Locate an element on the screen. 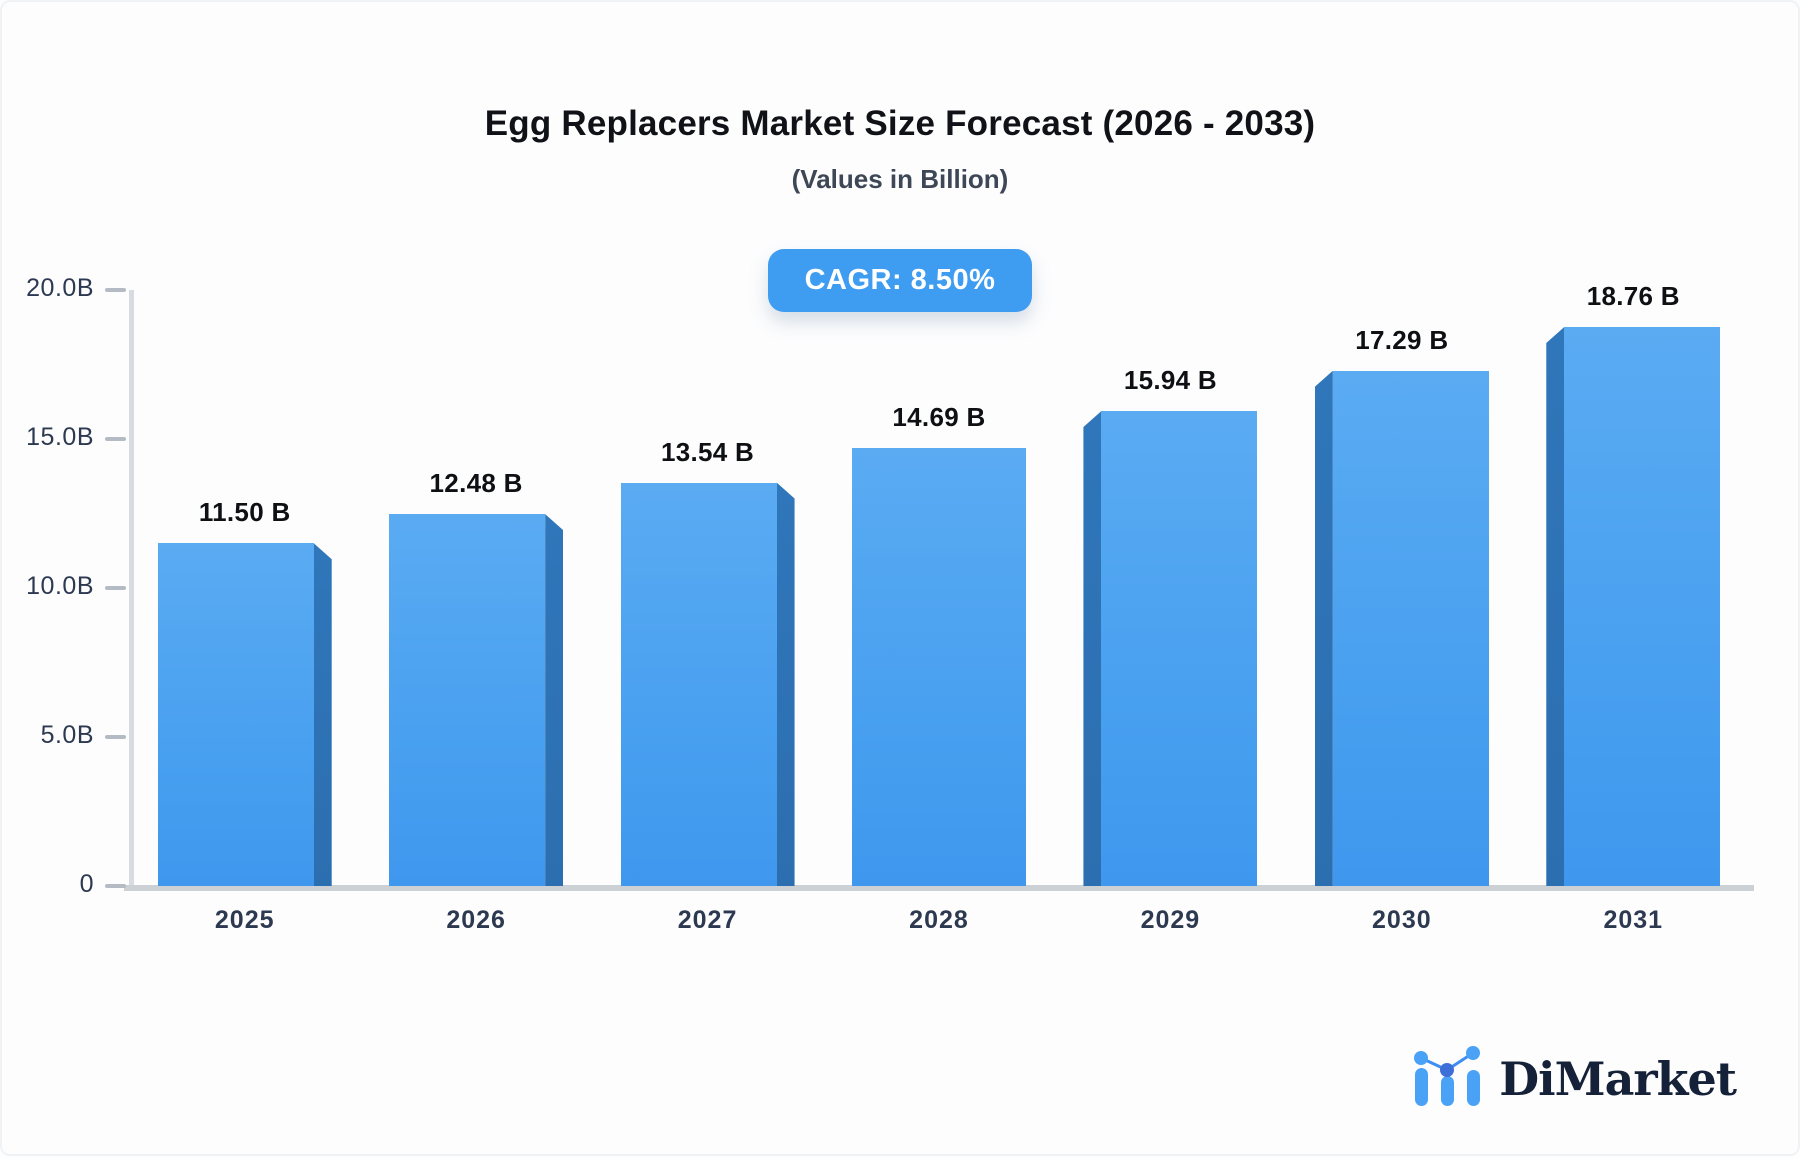  y-axis-tick-label: 15.0B is located at coordinates (60, 437).